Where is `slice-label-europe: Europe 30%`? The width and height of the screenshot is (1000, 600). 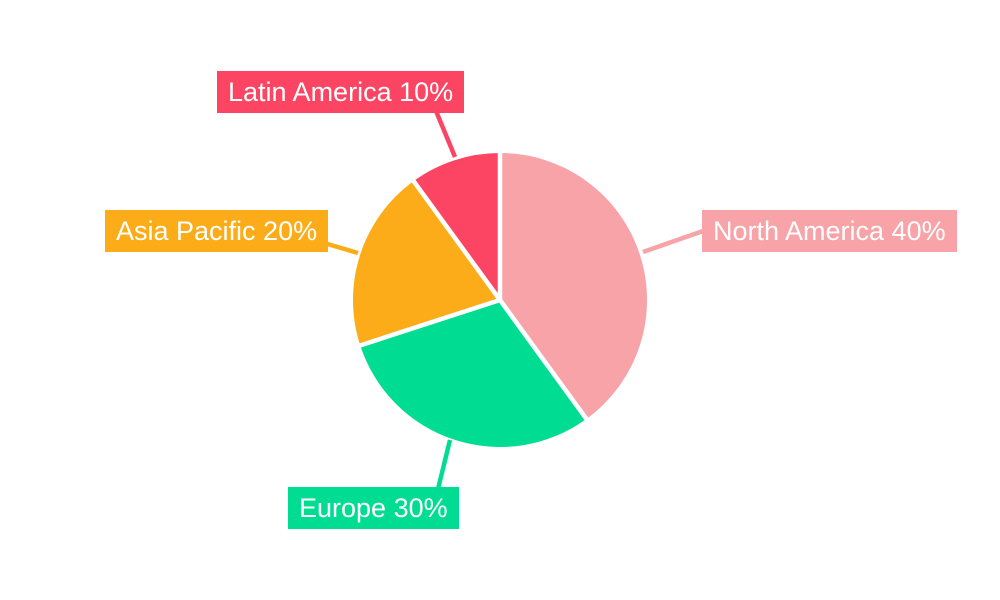 slice-label-europe: Europe 30% is located at coordinates (373, 508).